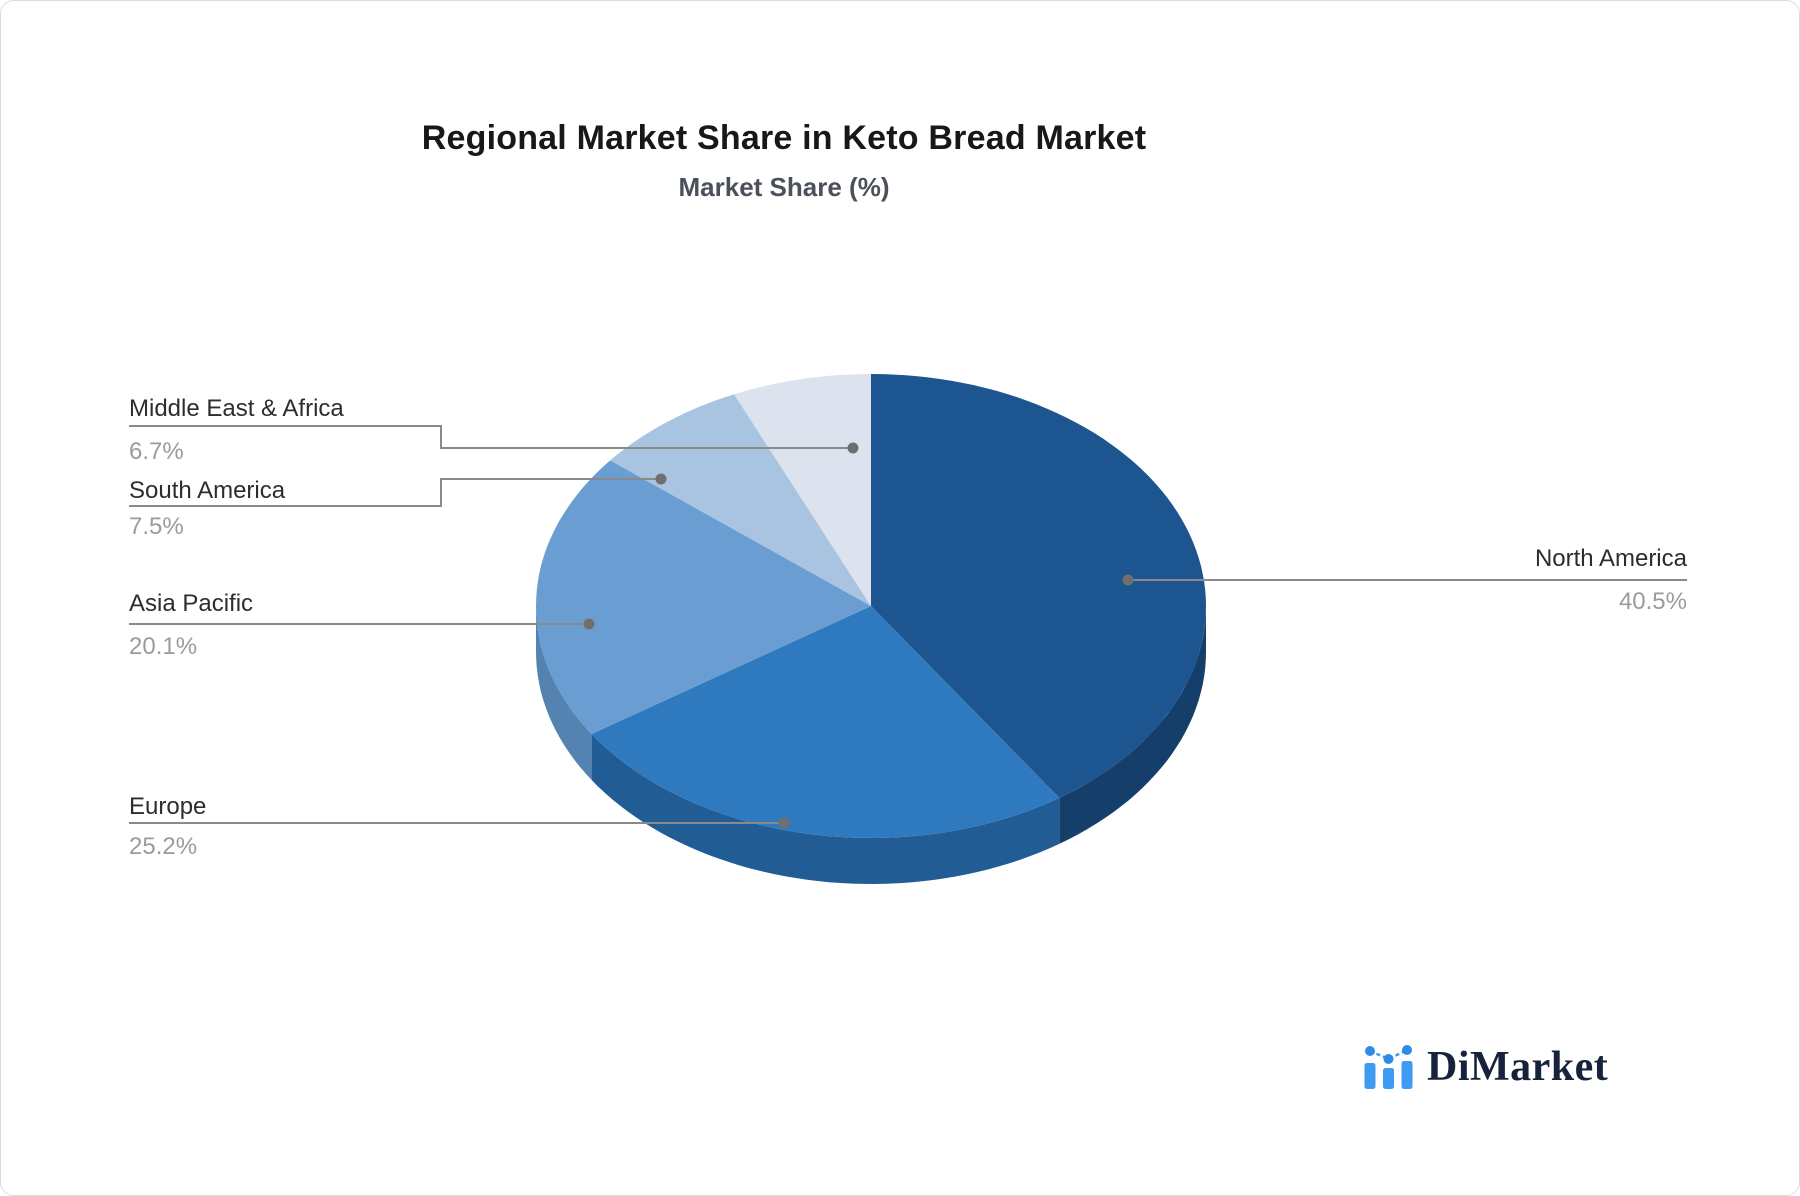  What do you see at coordinates (191, 603) in the screenshot?
I see `callout-label-asia-pacific: Asia Pacific` at bounding box center [191, 603].